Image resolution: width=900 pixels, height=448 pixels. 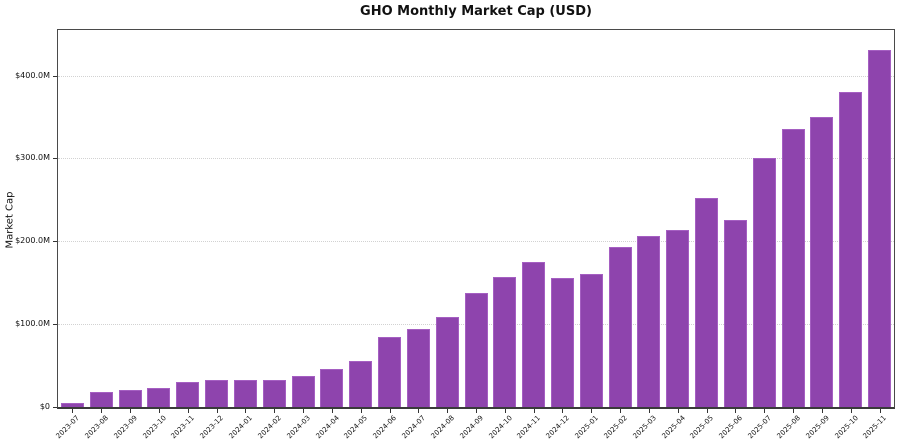 What do you see at coordinates (846, 427) in the screenshot?
I see `x-tick-label-text: 2025-10` at bounding box center [846, 427].